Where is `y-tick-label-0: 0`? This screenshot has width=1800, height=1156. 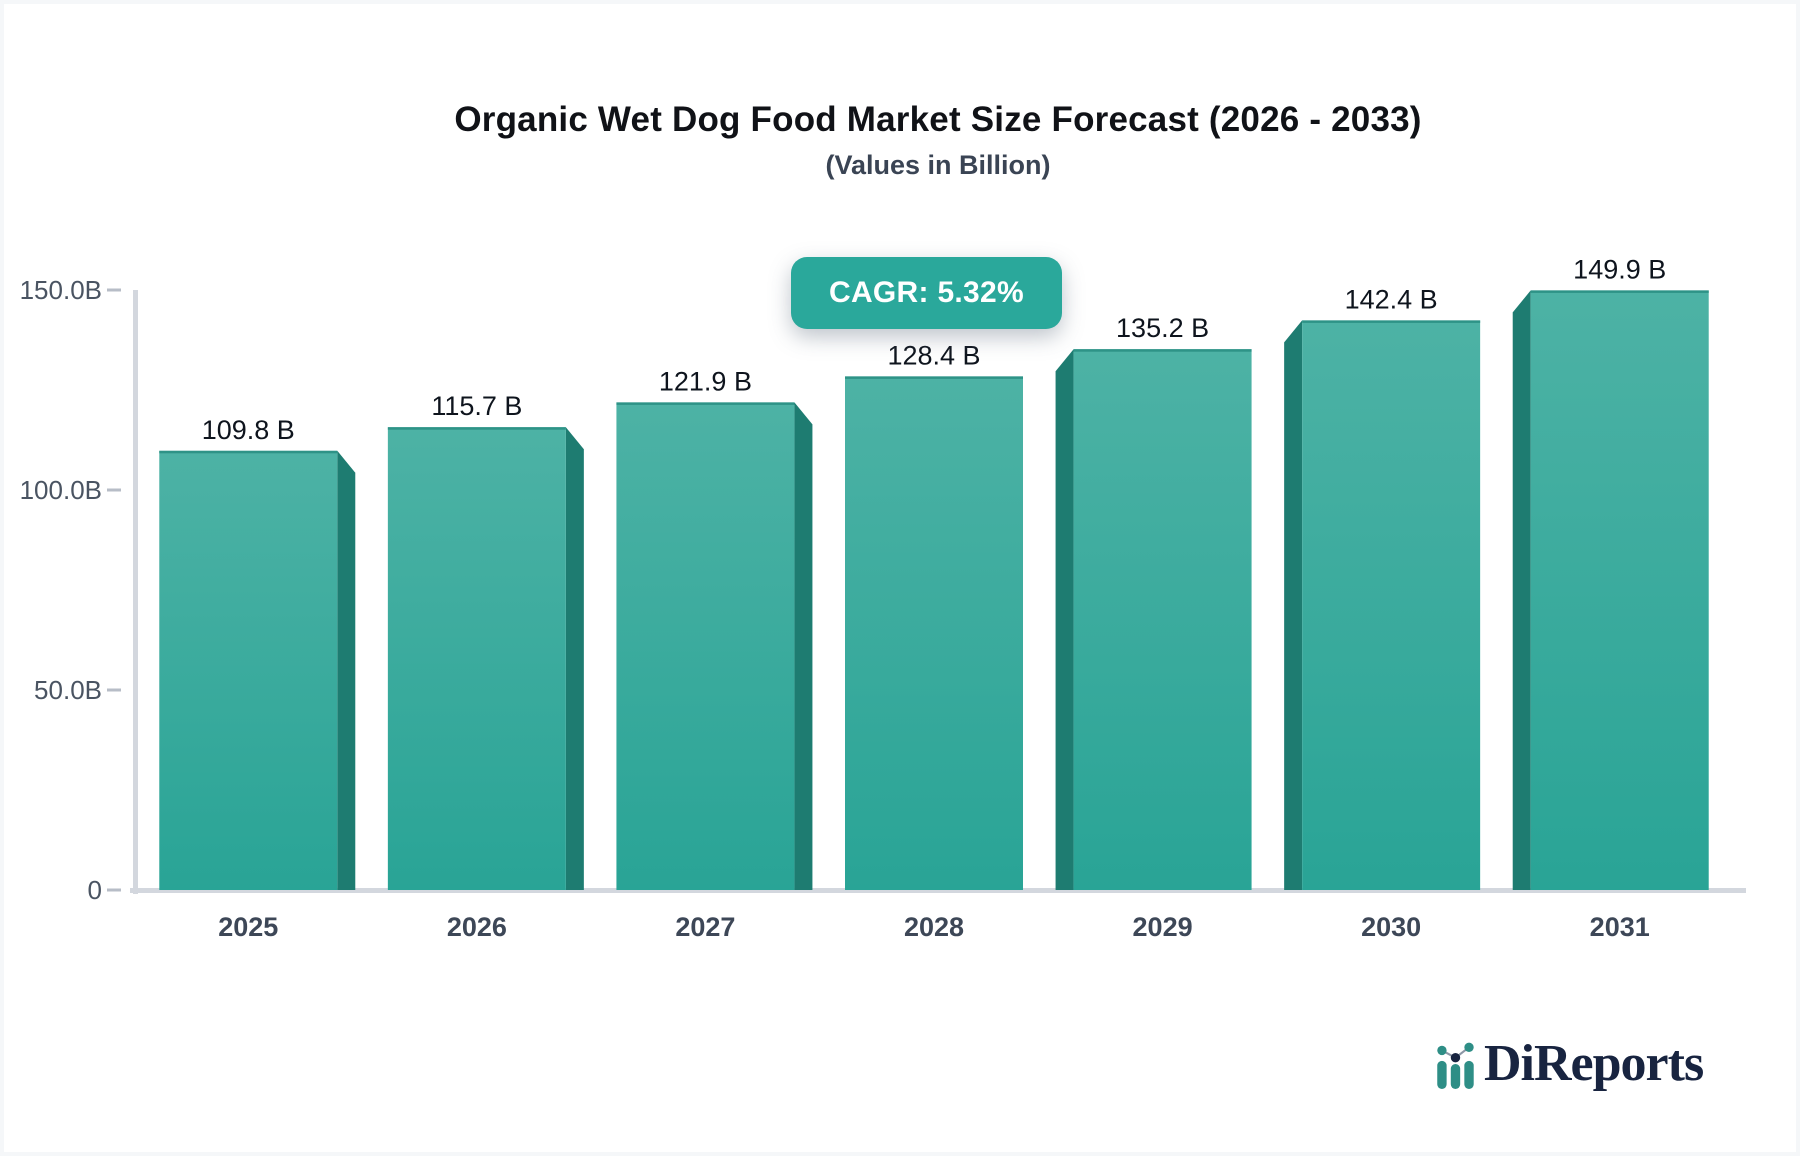 y-tick-label-0: 0 is located at coordinates (95, 890).